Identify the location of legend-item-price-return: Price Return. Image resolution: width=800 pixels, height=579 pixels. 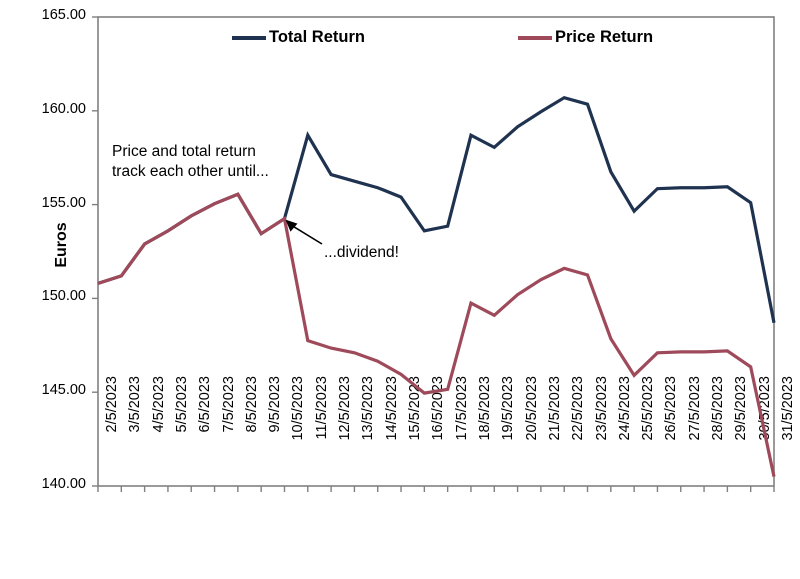
(585, 37).